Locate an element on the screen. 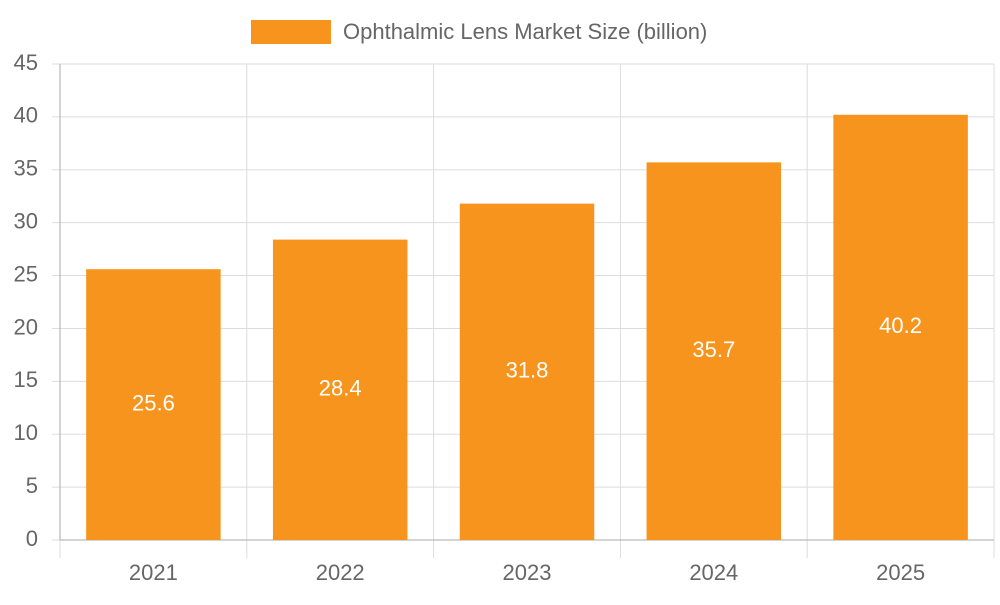 Image resolution: width=1000 pixels, height=605 pixels. y-tick-label: 25 is located at coordinates (26, 273).